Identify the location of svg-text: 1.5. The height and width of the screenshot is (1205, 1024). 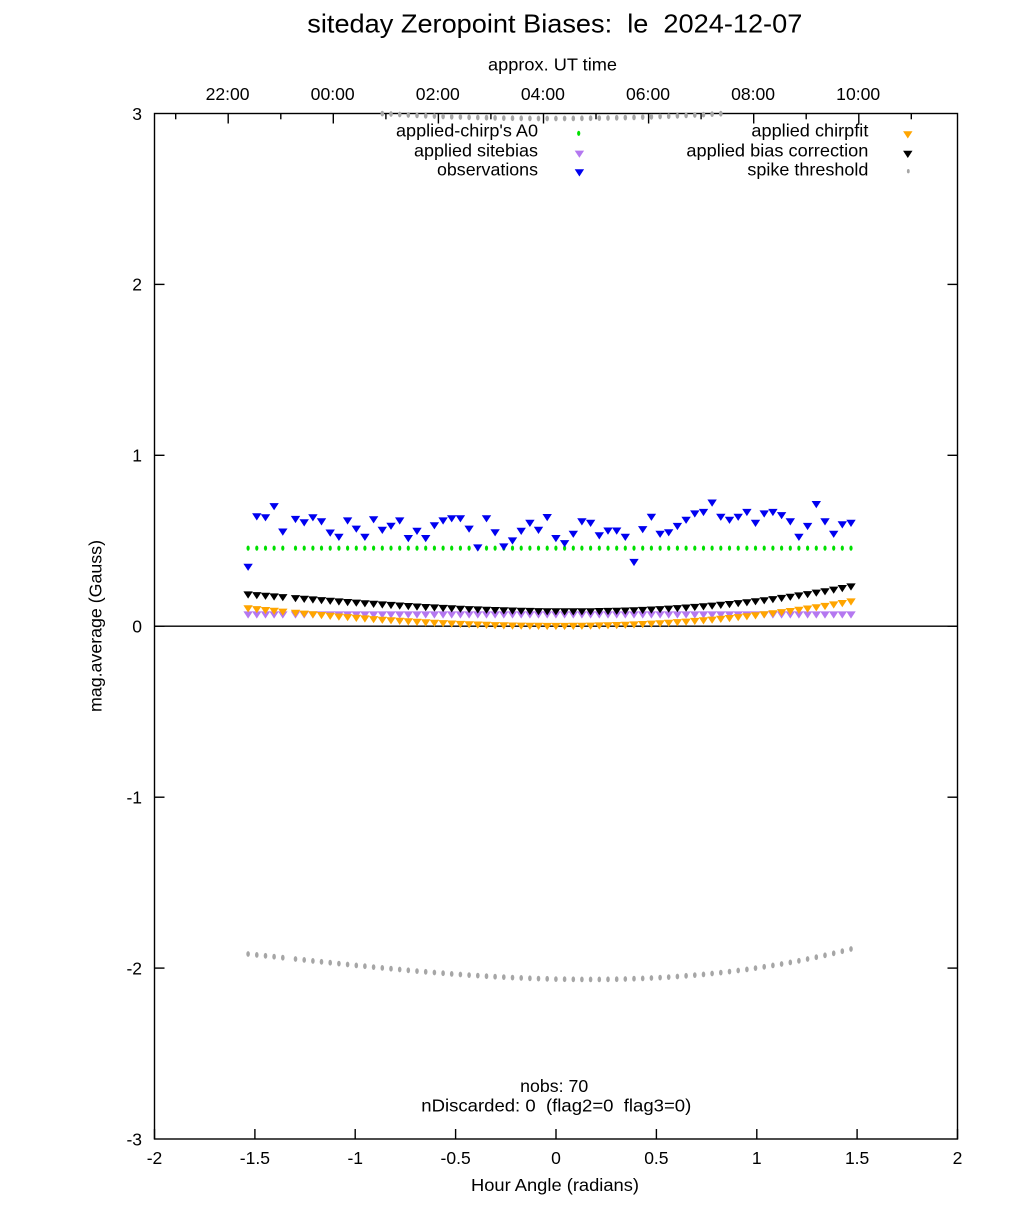
(857, 1158).